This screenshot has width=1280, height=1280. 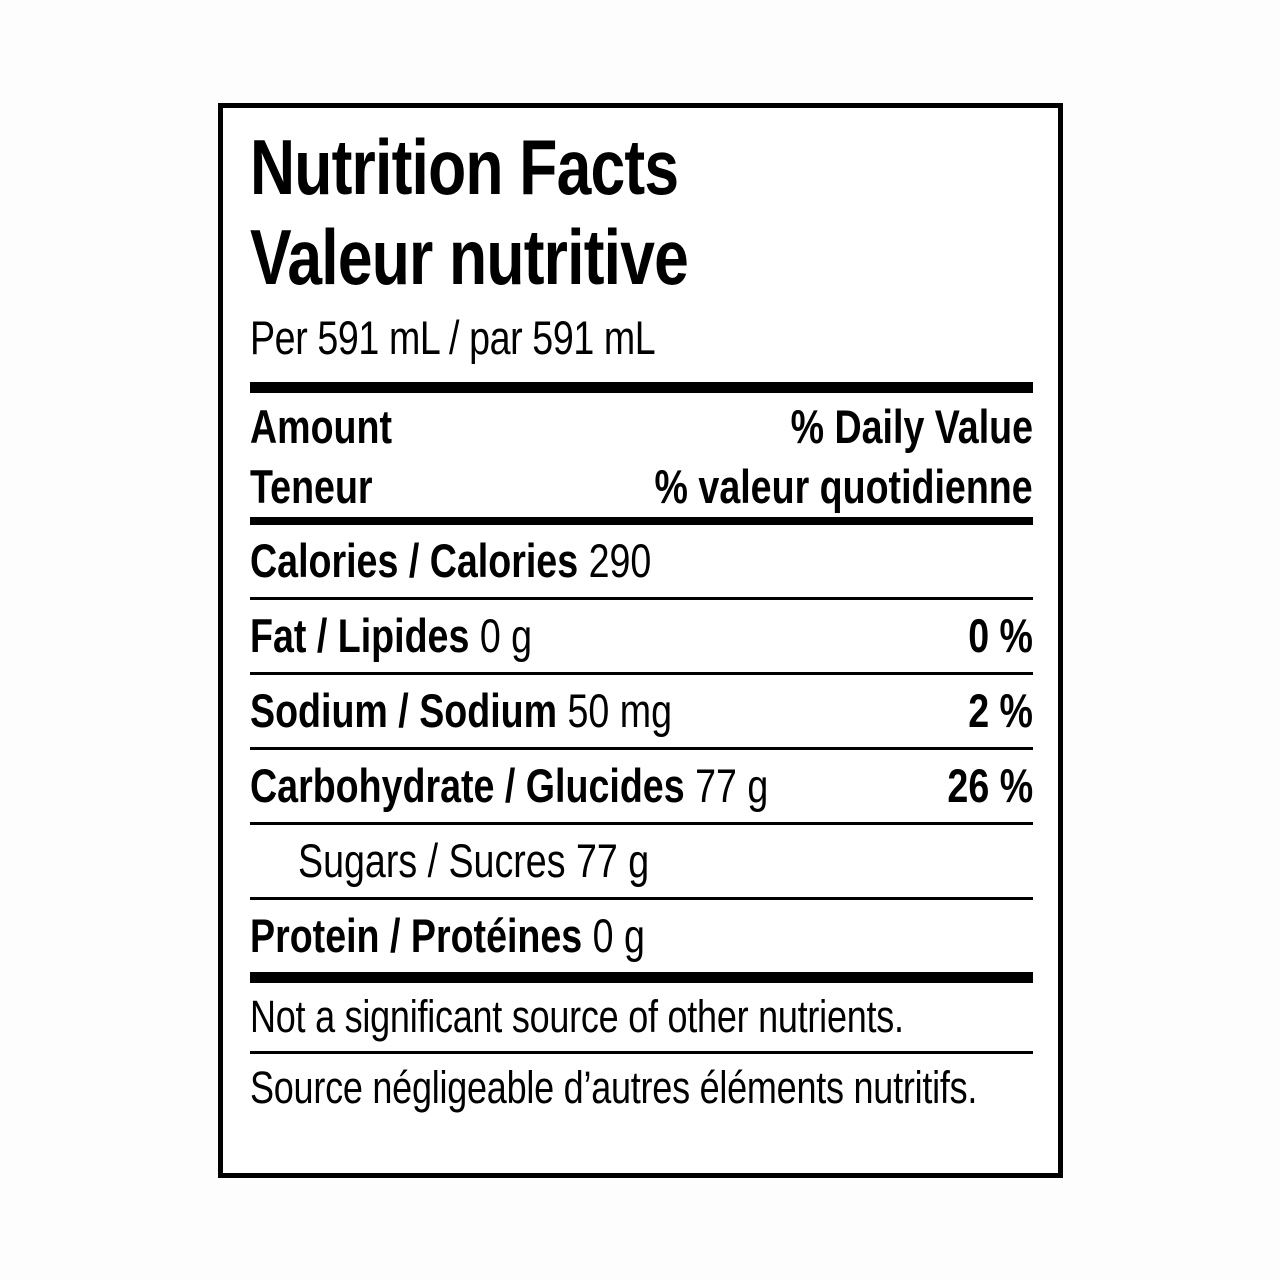 I want to click on sugars-label-group: Sugars / Sucres 77 g, so click(x=517, y=861).